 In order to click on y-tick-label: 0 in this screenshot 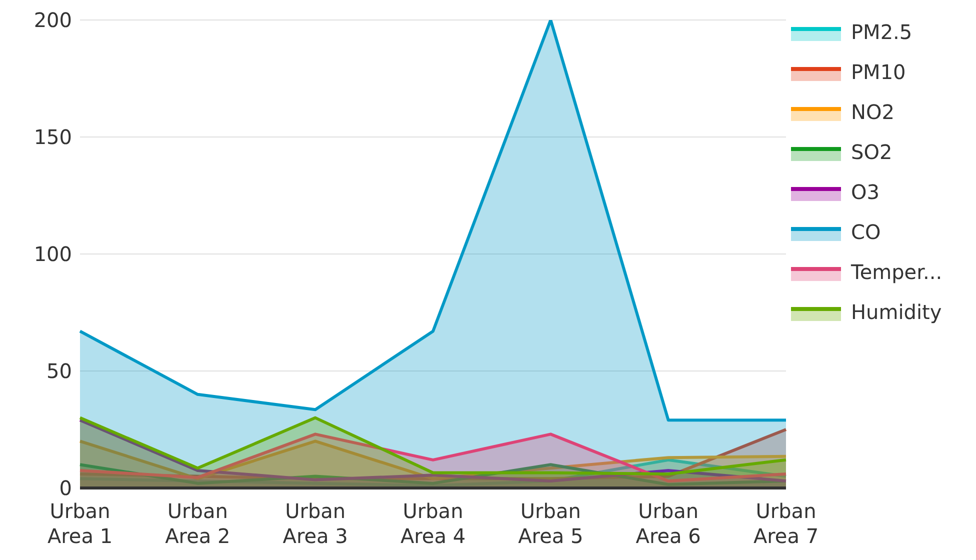, I will do `click(65, 488)`.